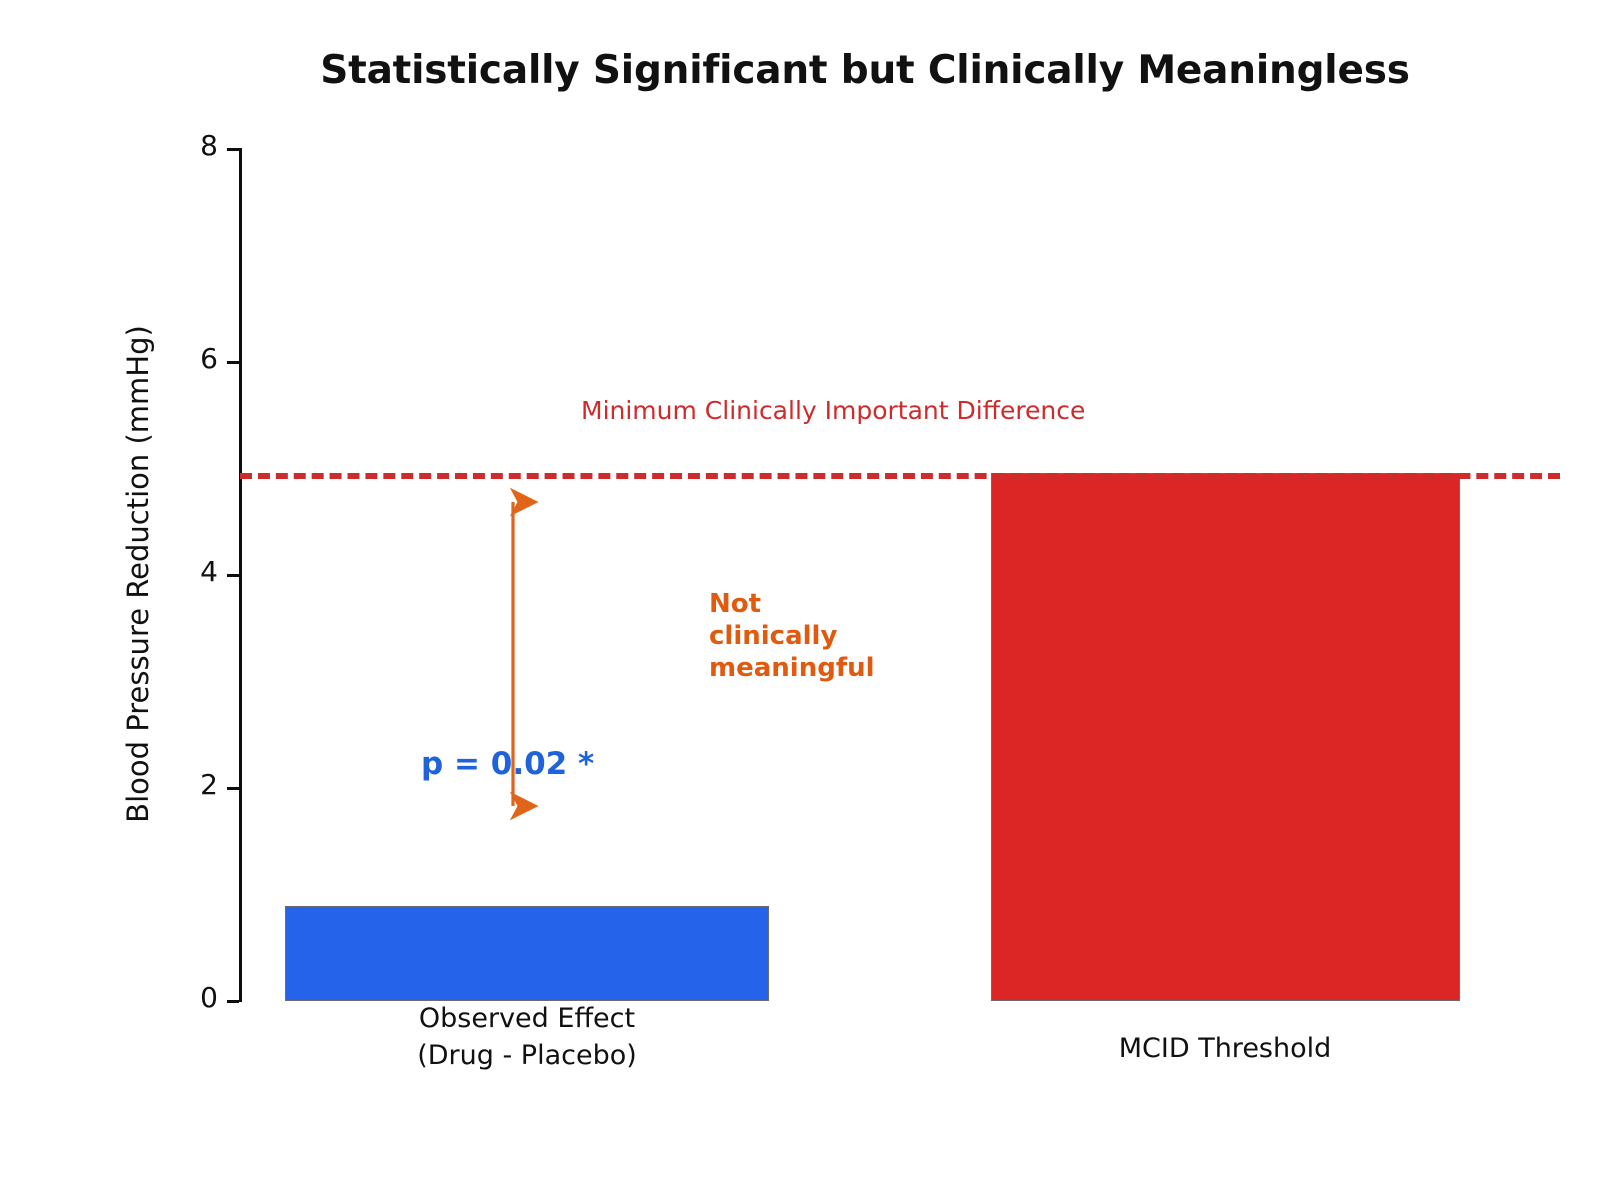 This screenshot has height=1200, width=1600. What do you see at coordinates (1225, 737) in the screenshot?
I see `bar-mcid-threshold` at bounding box center [1225, 737].